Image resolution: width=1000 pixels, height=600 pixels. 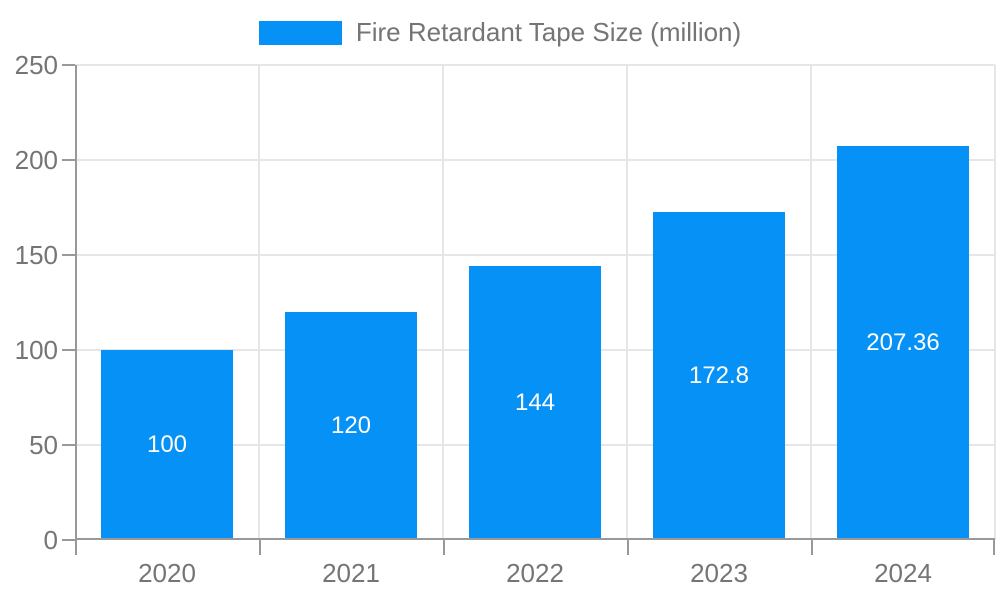 I want to click on x-tick-label: 2020, so click(x=167, y=573).